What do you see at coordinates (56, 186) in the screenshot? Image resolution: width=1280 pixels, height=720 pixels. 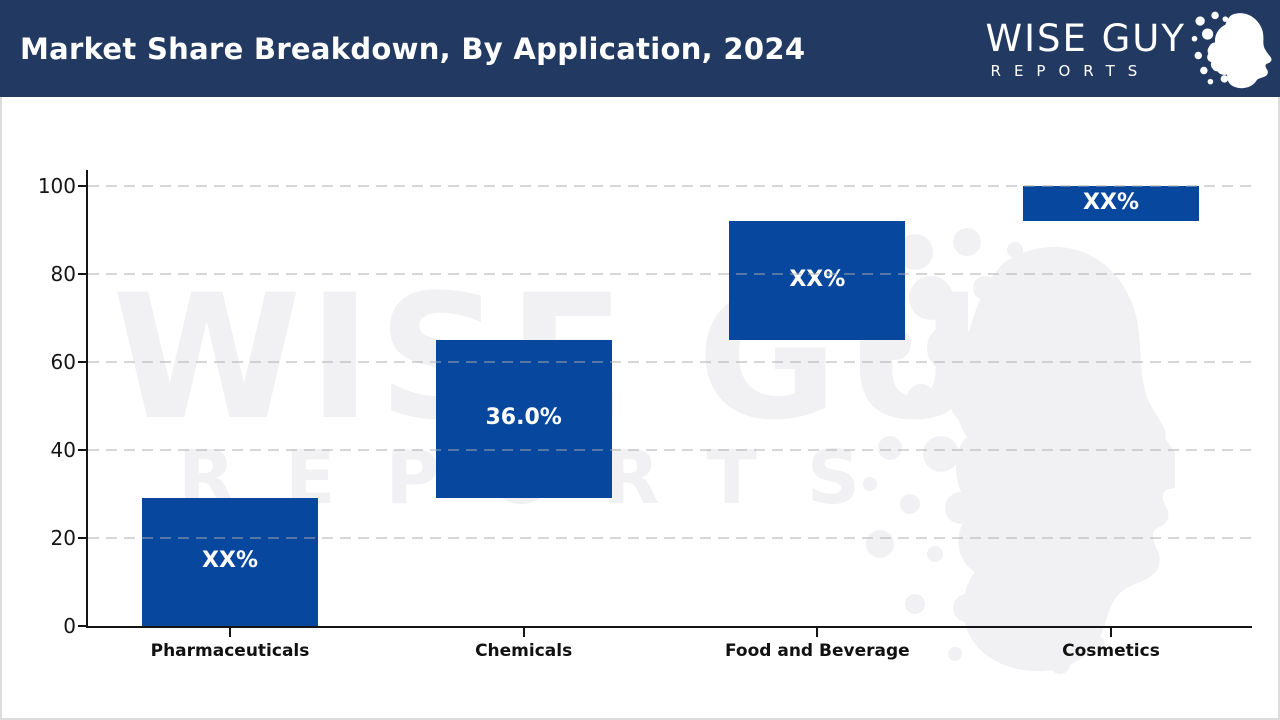 I see `y-axis-tick-label: 100` at bounding box center [56, 186].